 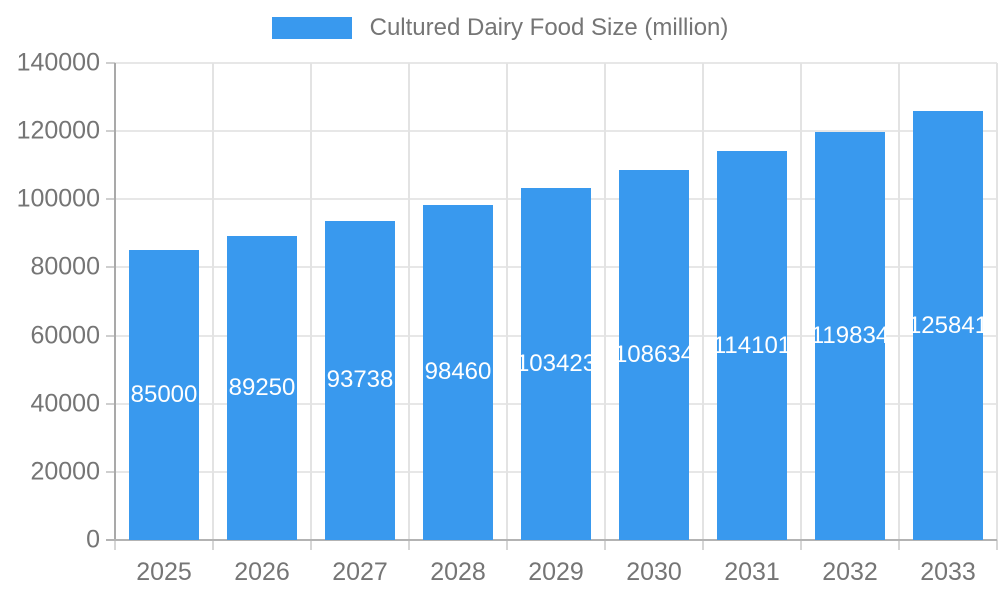 What do you see at coordinates (850, 572) in the screenshot?
I see `x-tick-label: 2032` at bounding box center [850, 572].